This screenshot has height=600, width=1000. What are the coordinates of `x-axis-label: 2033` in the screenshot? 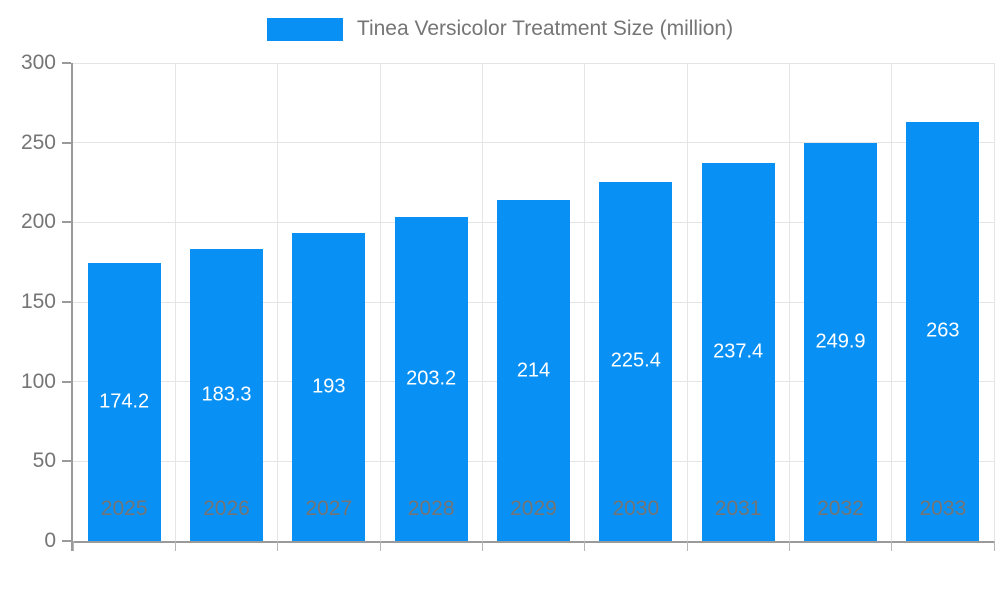 It's located at (943, 508).